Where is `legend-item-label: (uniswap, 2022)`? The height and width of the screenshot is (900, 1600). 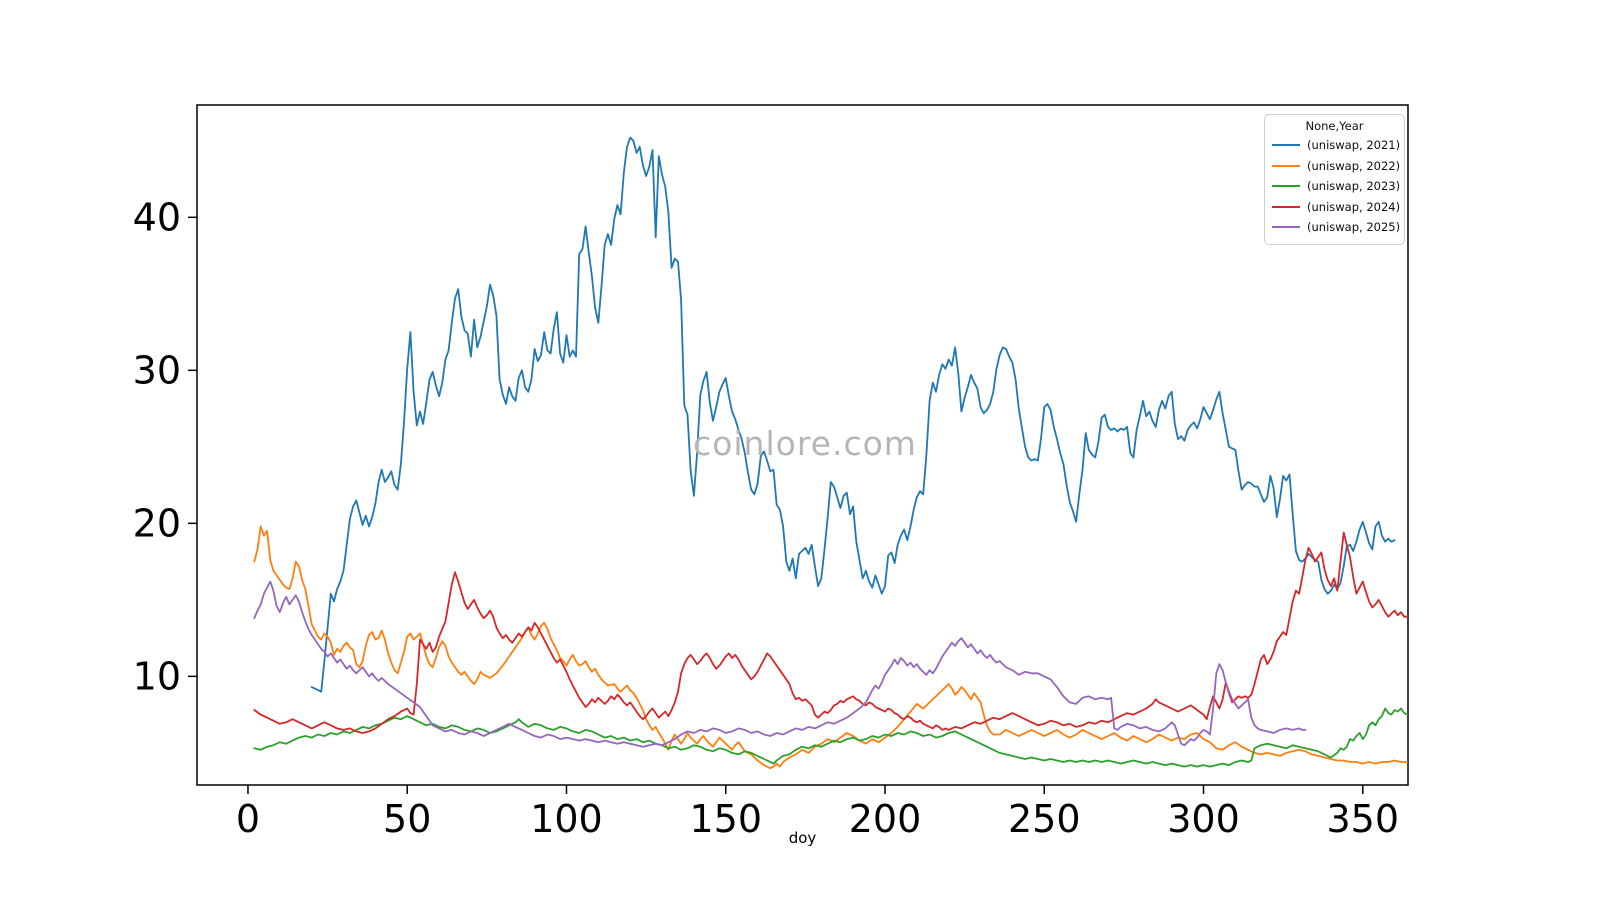 legend-item-label: (uniswap, 2022) is located at coordinates (1354, 165).